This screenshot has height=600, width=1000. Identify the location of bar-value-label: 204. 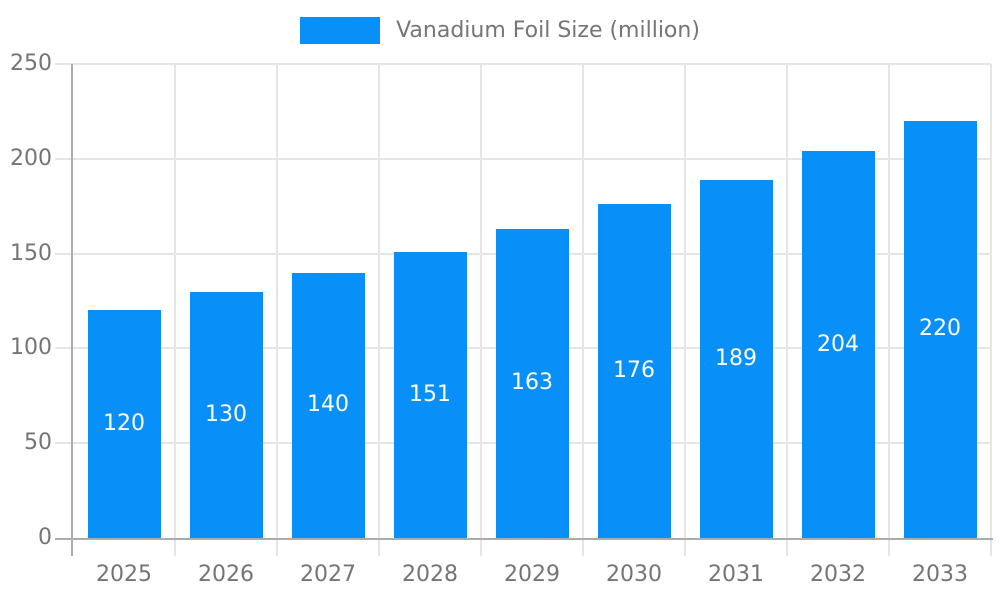
(838, 344).